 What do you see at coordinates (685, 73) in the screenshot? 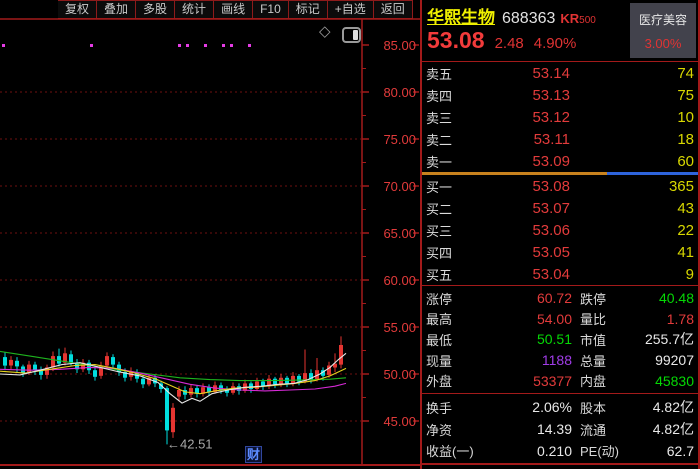
I see `sell-5-qty: 74` at bounding box center [685, 73].